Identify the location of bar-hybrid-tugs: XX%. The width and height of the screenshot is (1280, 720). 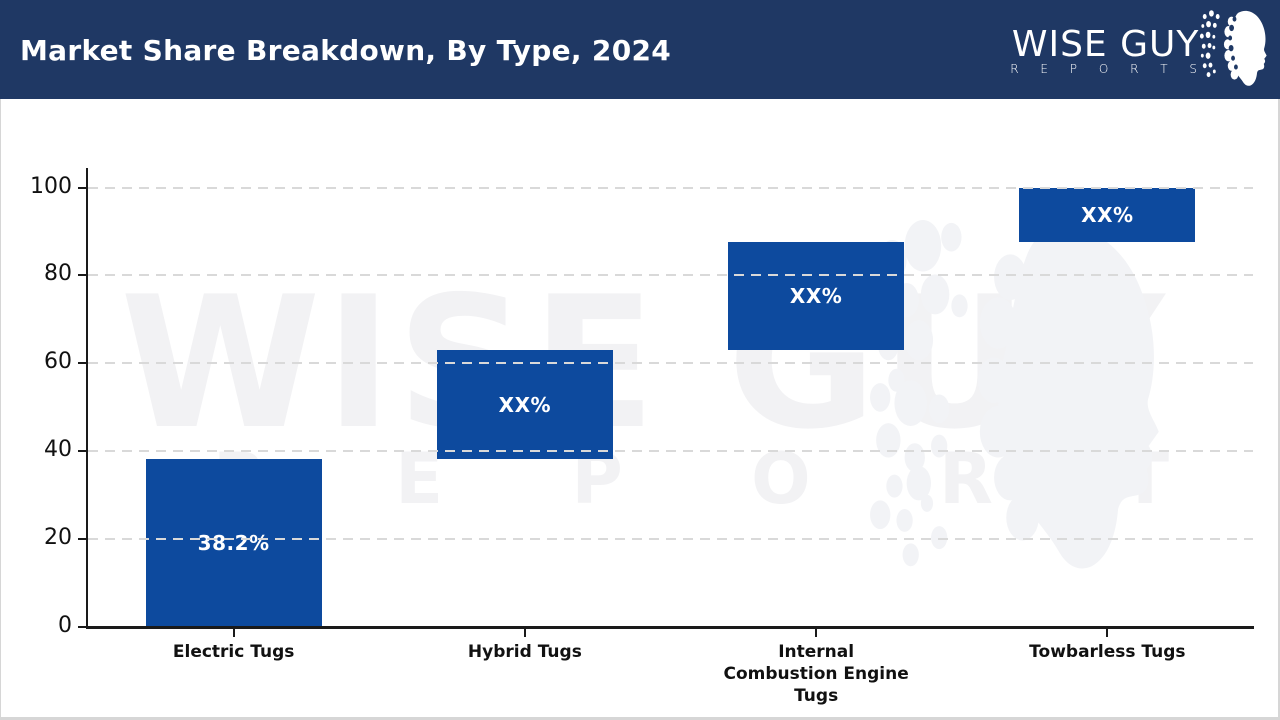
(524, 405).